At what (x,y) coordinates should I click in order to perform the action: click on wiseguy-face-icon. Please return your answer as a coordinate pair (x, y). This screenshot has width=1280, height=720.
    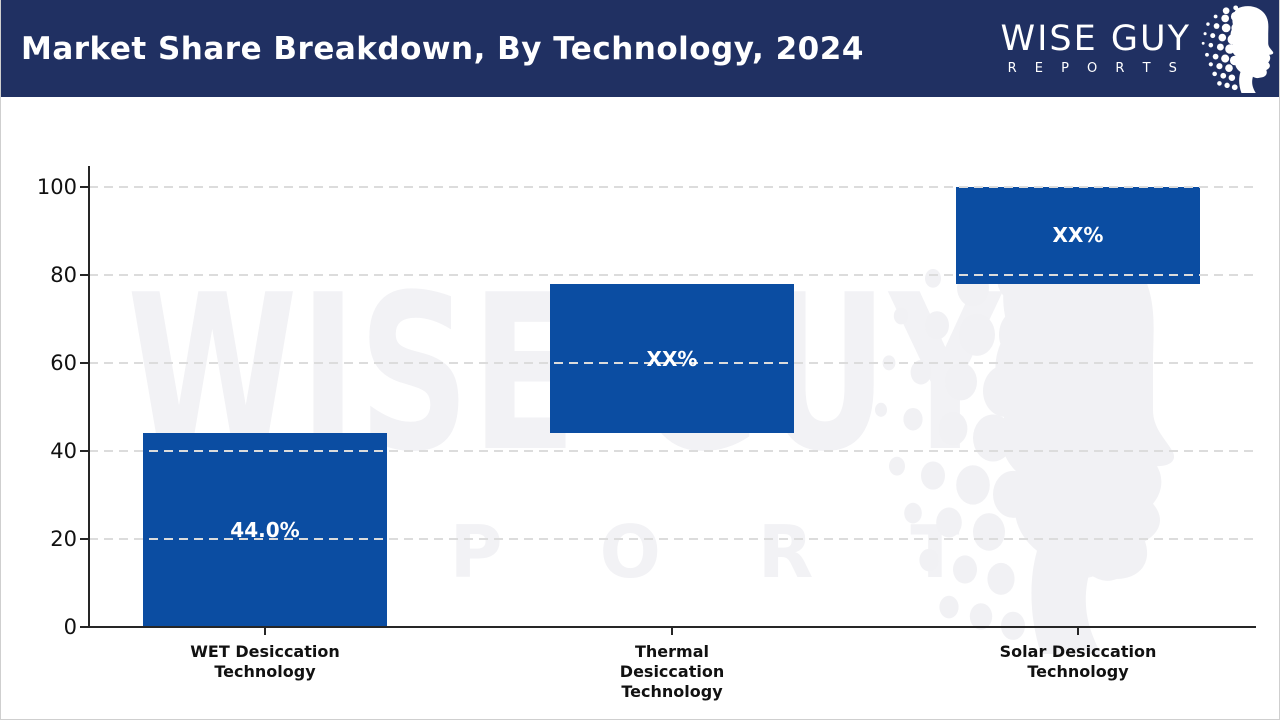
    Looking at the image, I should click on (1237, 48).